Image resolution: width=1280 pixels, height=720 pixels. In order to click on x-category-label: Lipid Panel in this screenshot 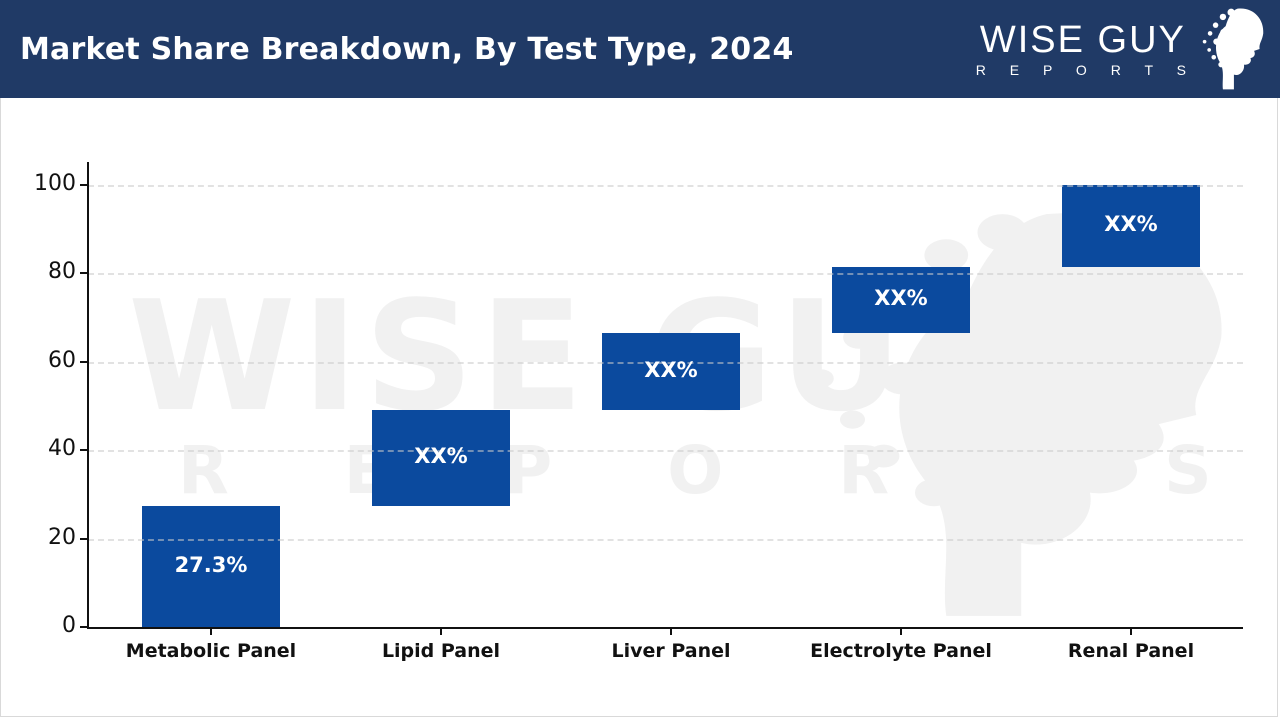, I will do `click(441, 651)`.